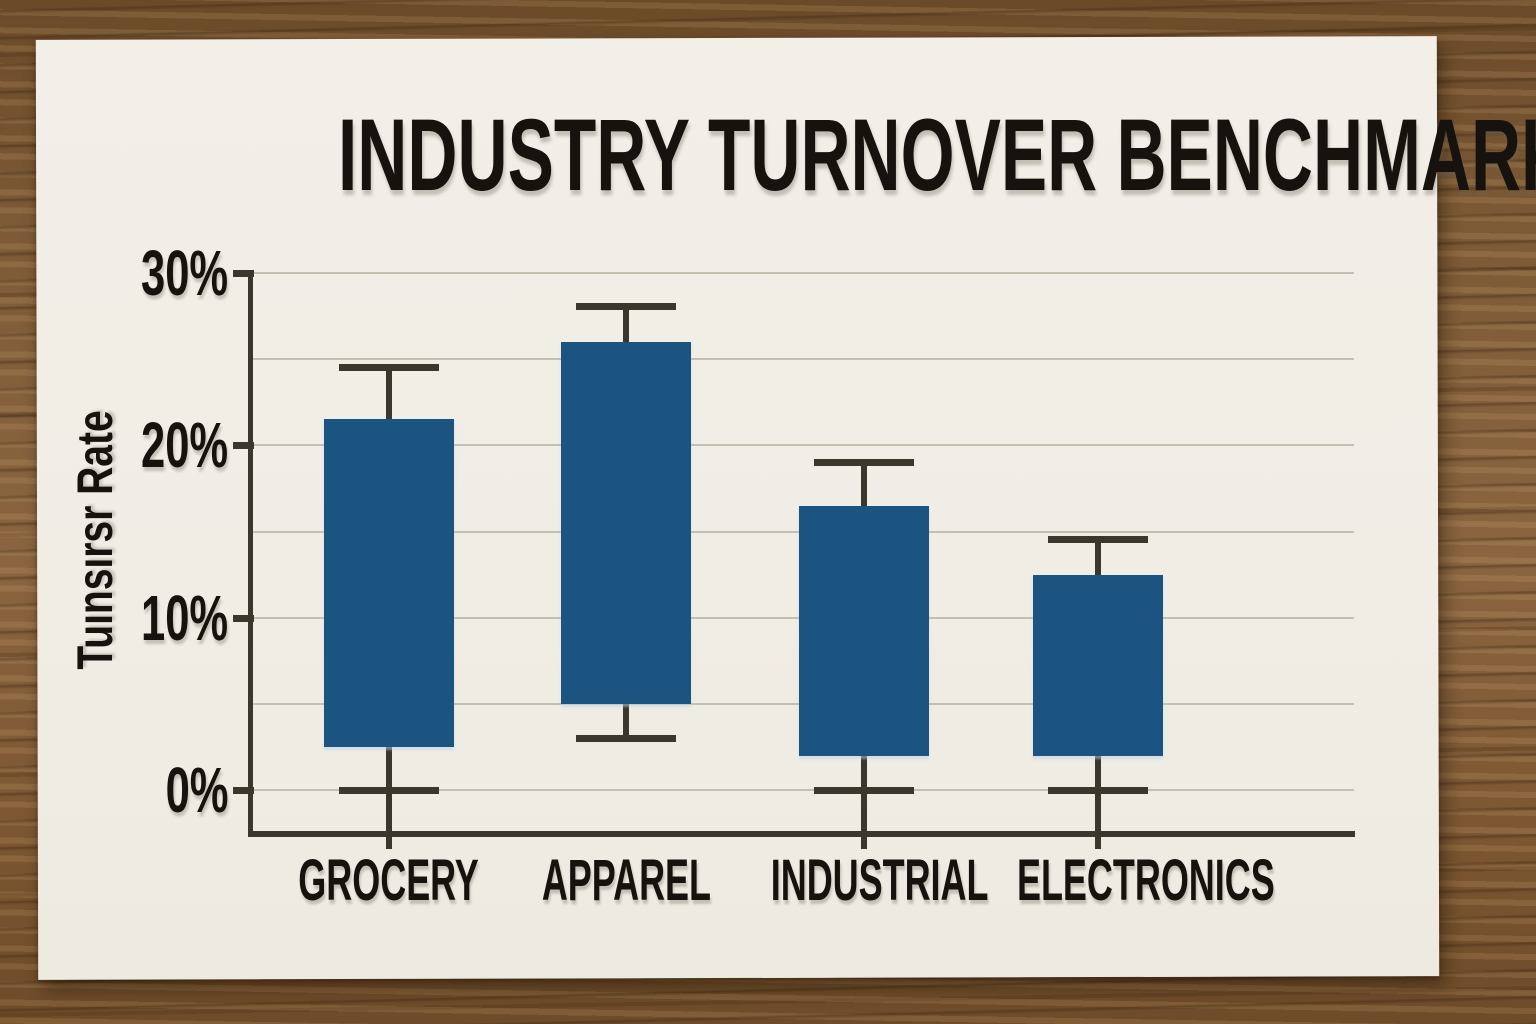 Image resolution: width=1536 pixels, height=1024 pixels. I want to click on y-tick-label-10%: 10%, so click(114, 618).